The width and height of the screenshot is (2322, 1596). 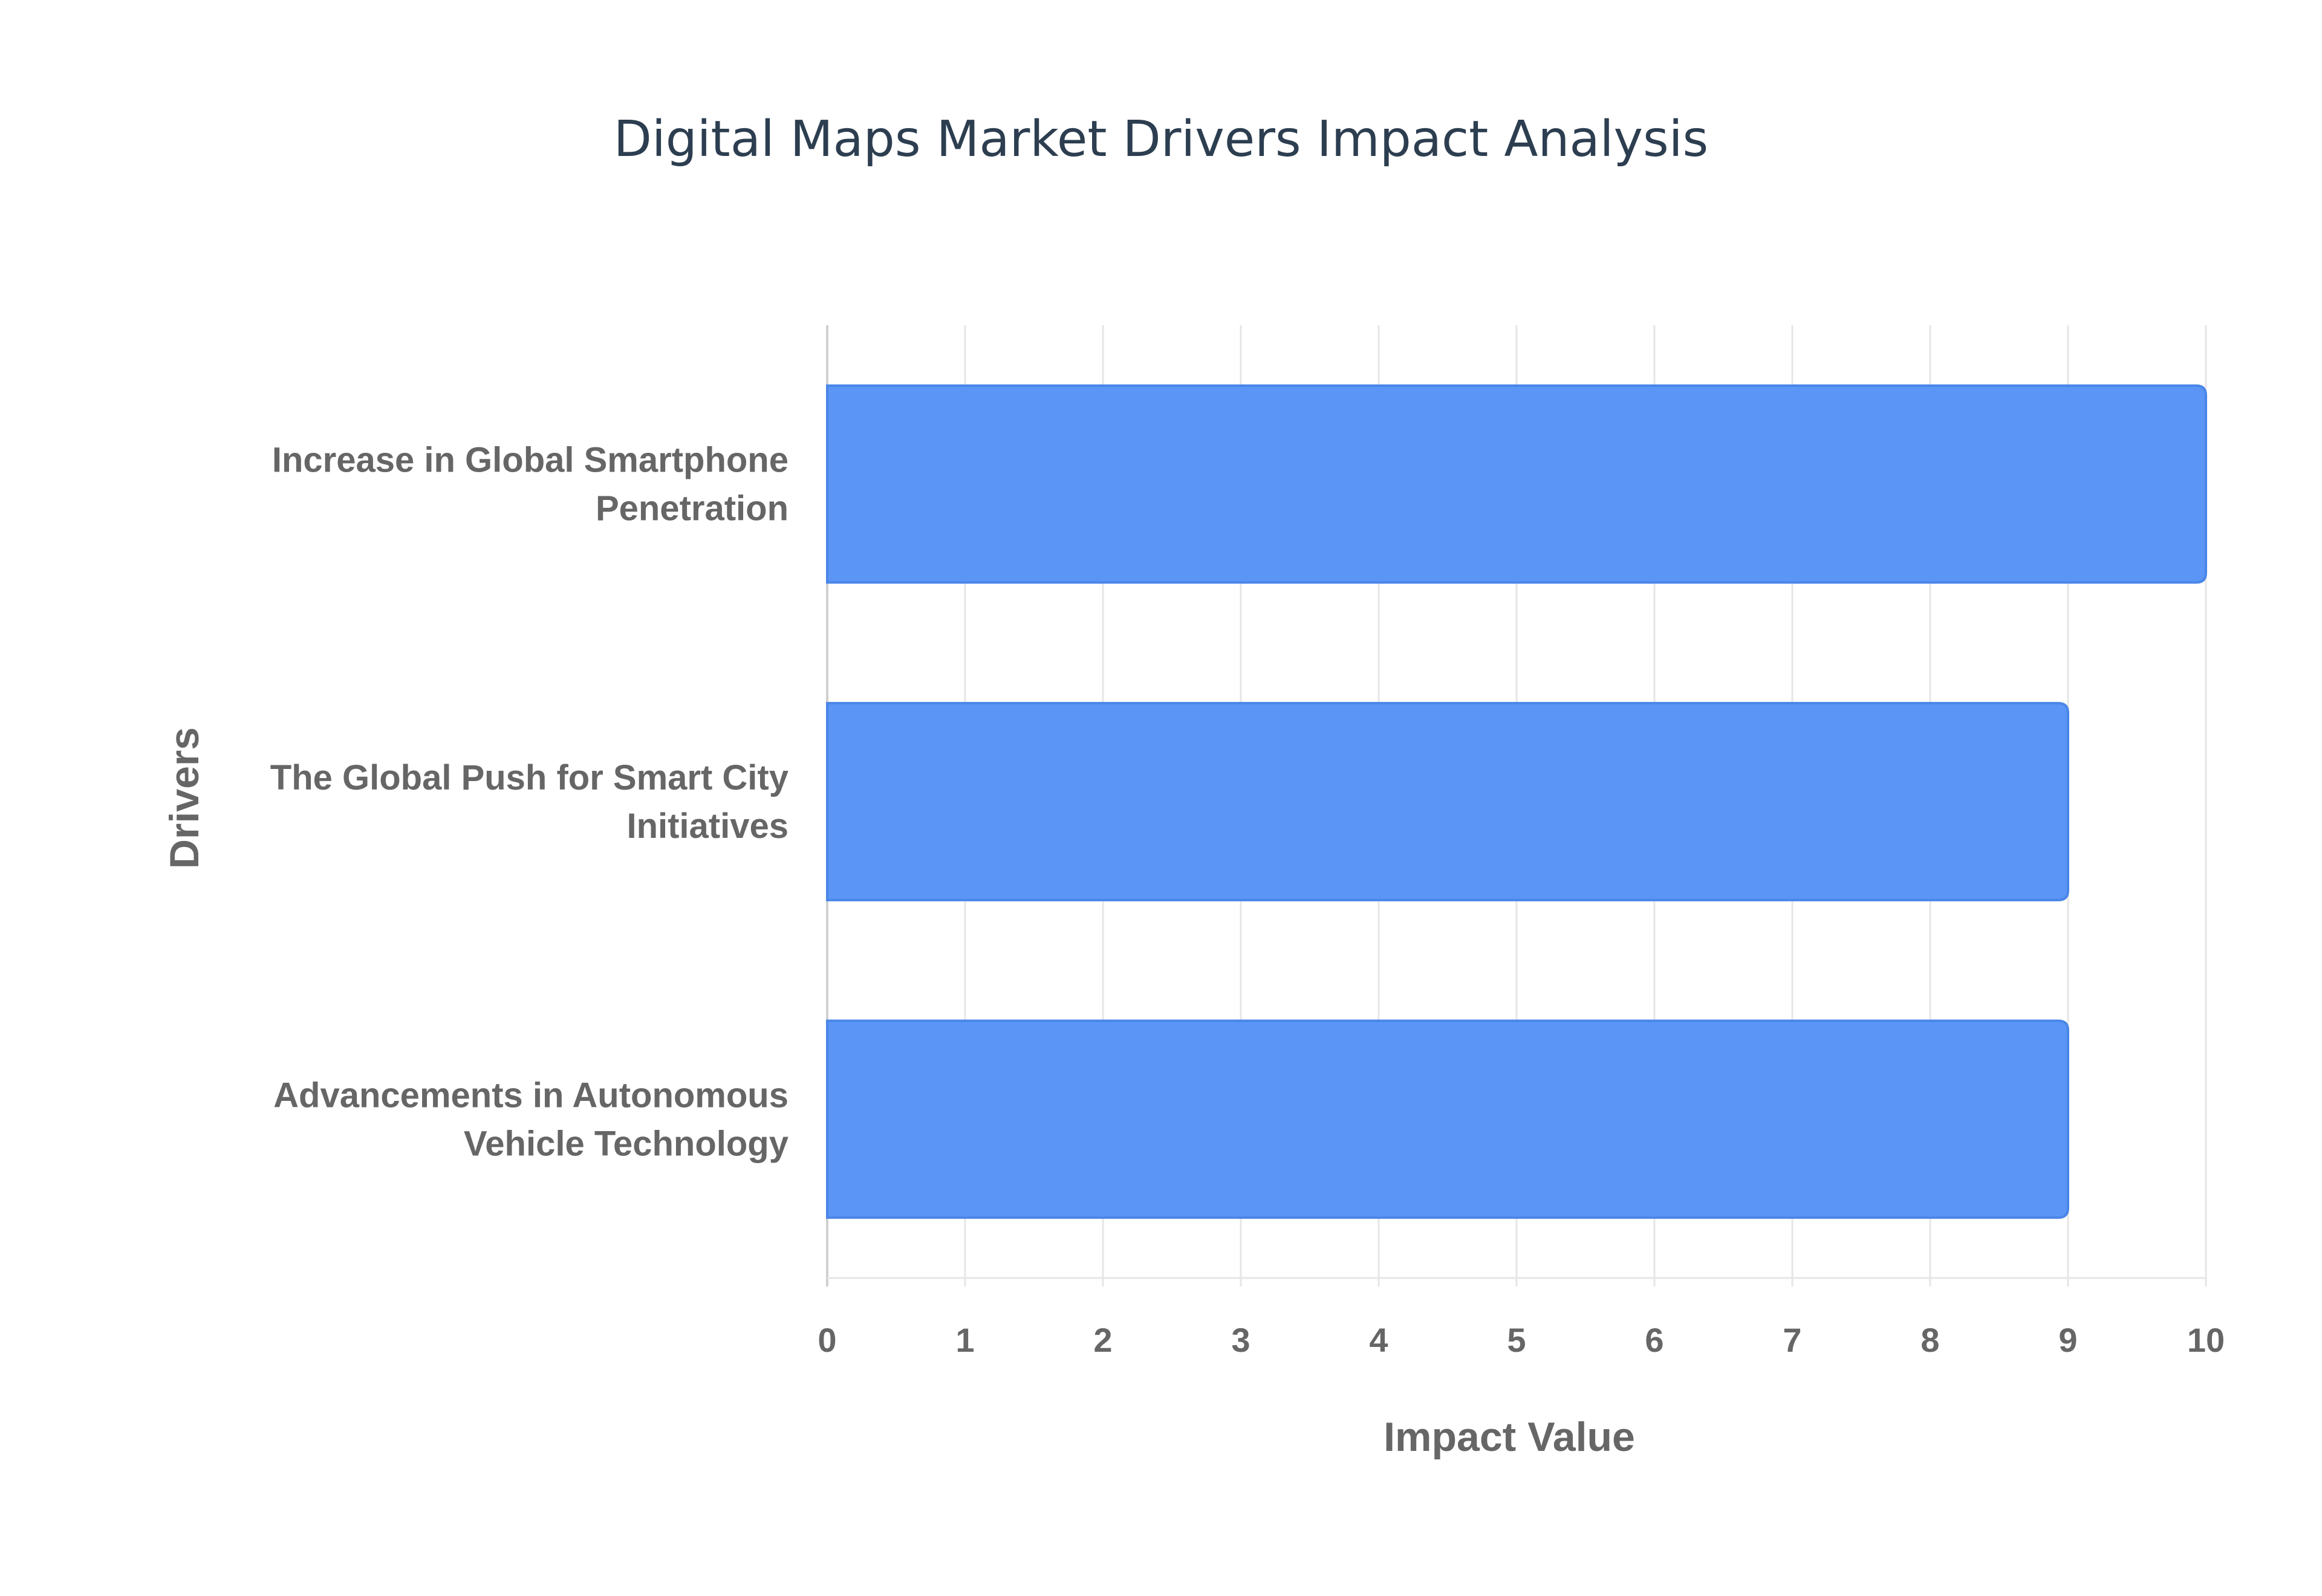 I want to click on x-tick-label-10: 10, so click(x=2206, y=1340).